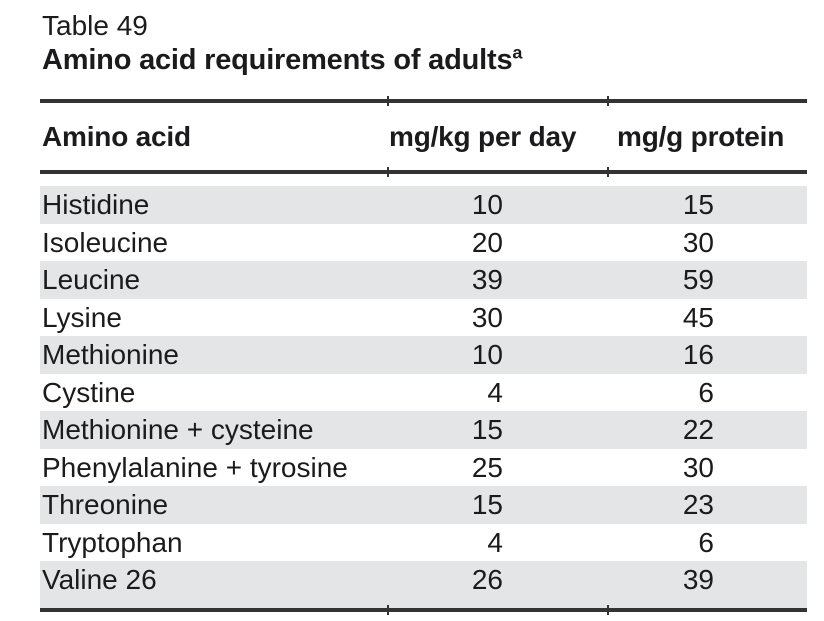 The width and height of the screenshot is (824, 621). I want to click on table-title: Amino acid requirements of adultsa, so click(282, 60).